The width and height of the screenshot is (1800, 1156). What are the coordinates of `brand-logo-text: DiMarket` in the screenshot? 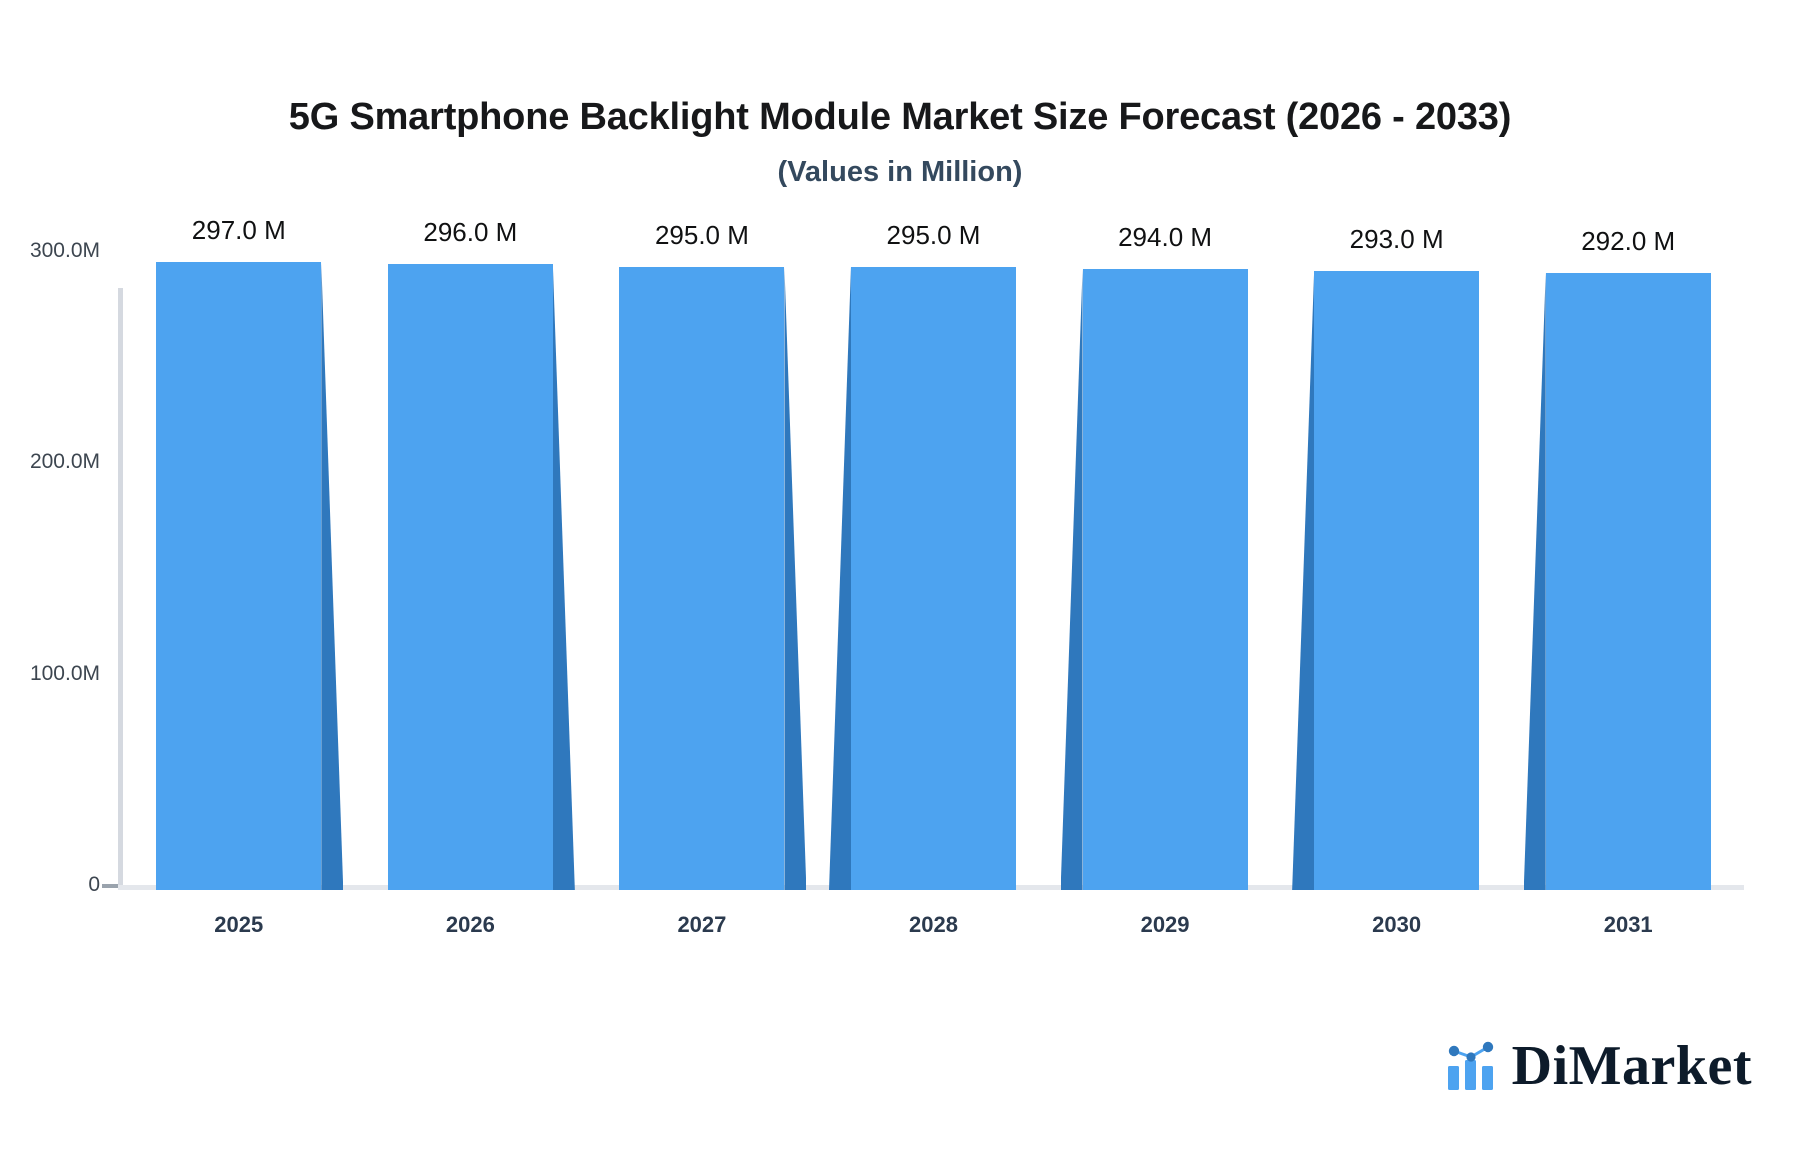 It's located at (1631, 1066).